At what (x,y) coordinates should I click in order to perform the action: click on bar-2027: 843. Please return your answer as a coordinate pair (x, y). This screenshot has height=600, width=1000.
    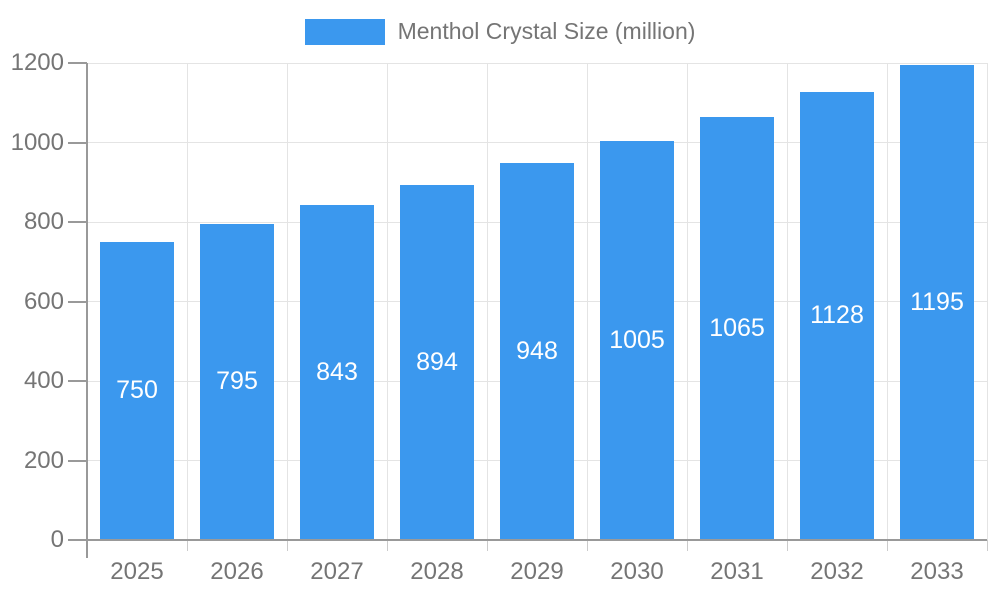
    Looking at the image, I should click on (337, 372).